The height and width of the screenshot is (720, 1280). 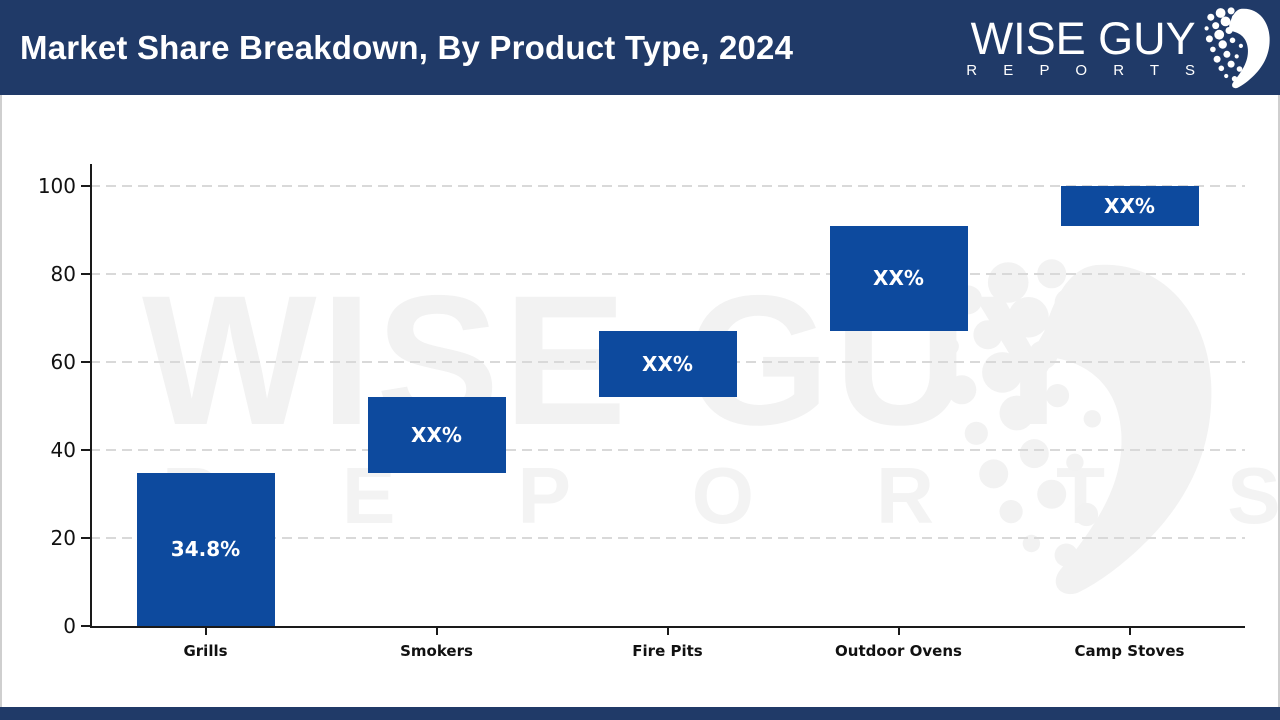 What do you see at coordinates (63, 274) in the screenshot?
I see `y-tick-label: 80` at bounding box center [63, 274].